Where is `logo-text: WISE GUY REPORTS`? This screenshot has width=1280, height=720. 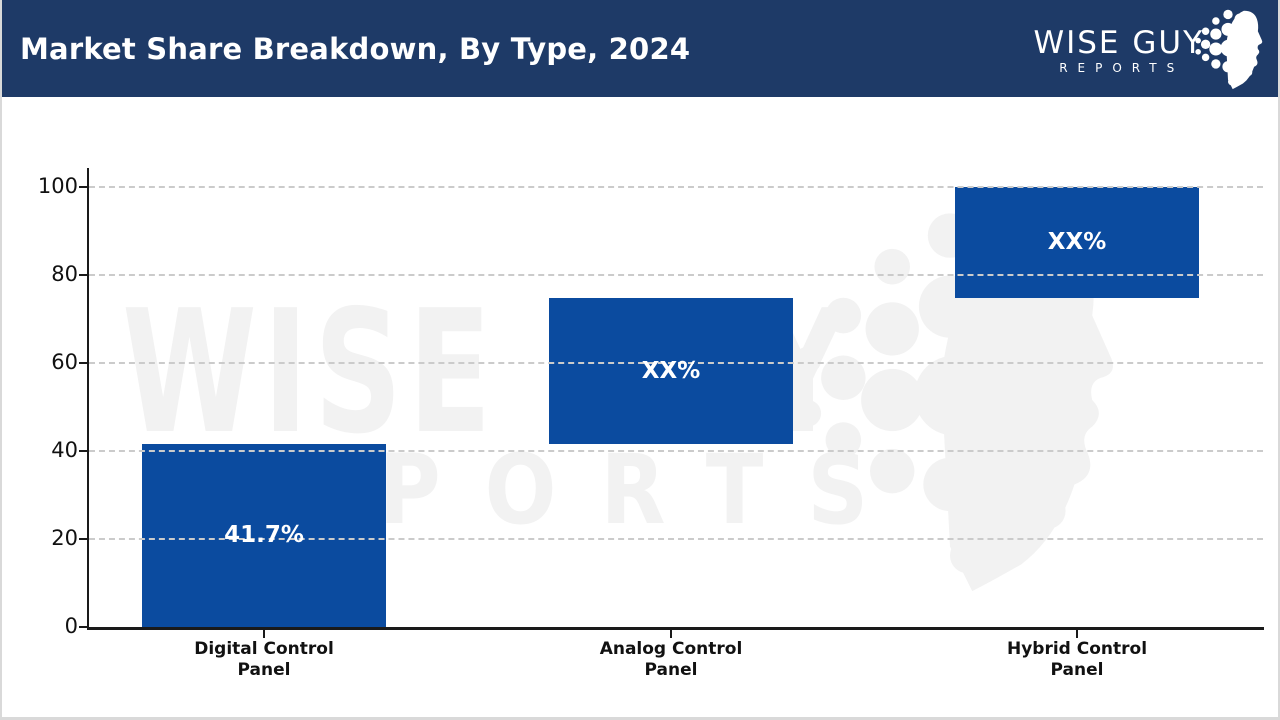 logo-text: WISE GUY REPORTS is located at coordinates (1118, 49).